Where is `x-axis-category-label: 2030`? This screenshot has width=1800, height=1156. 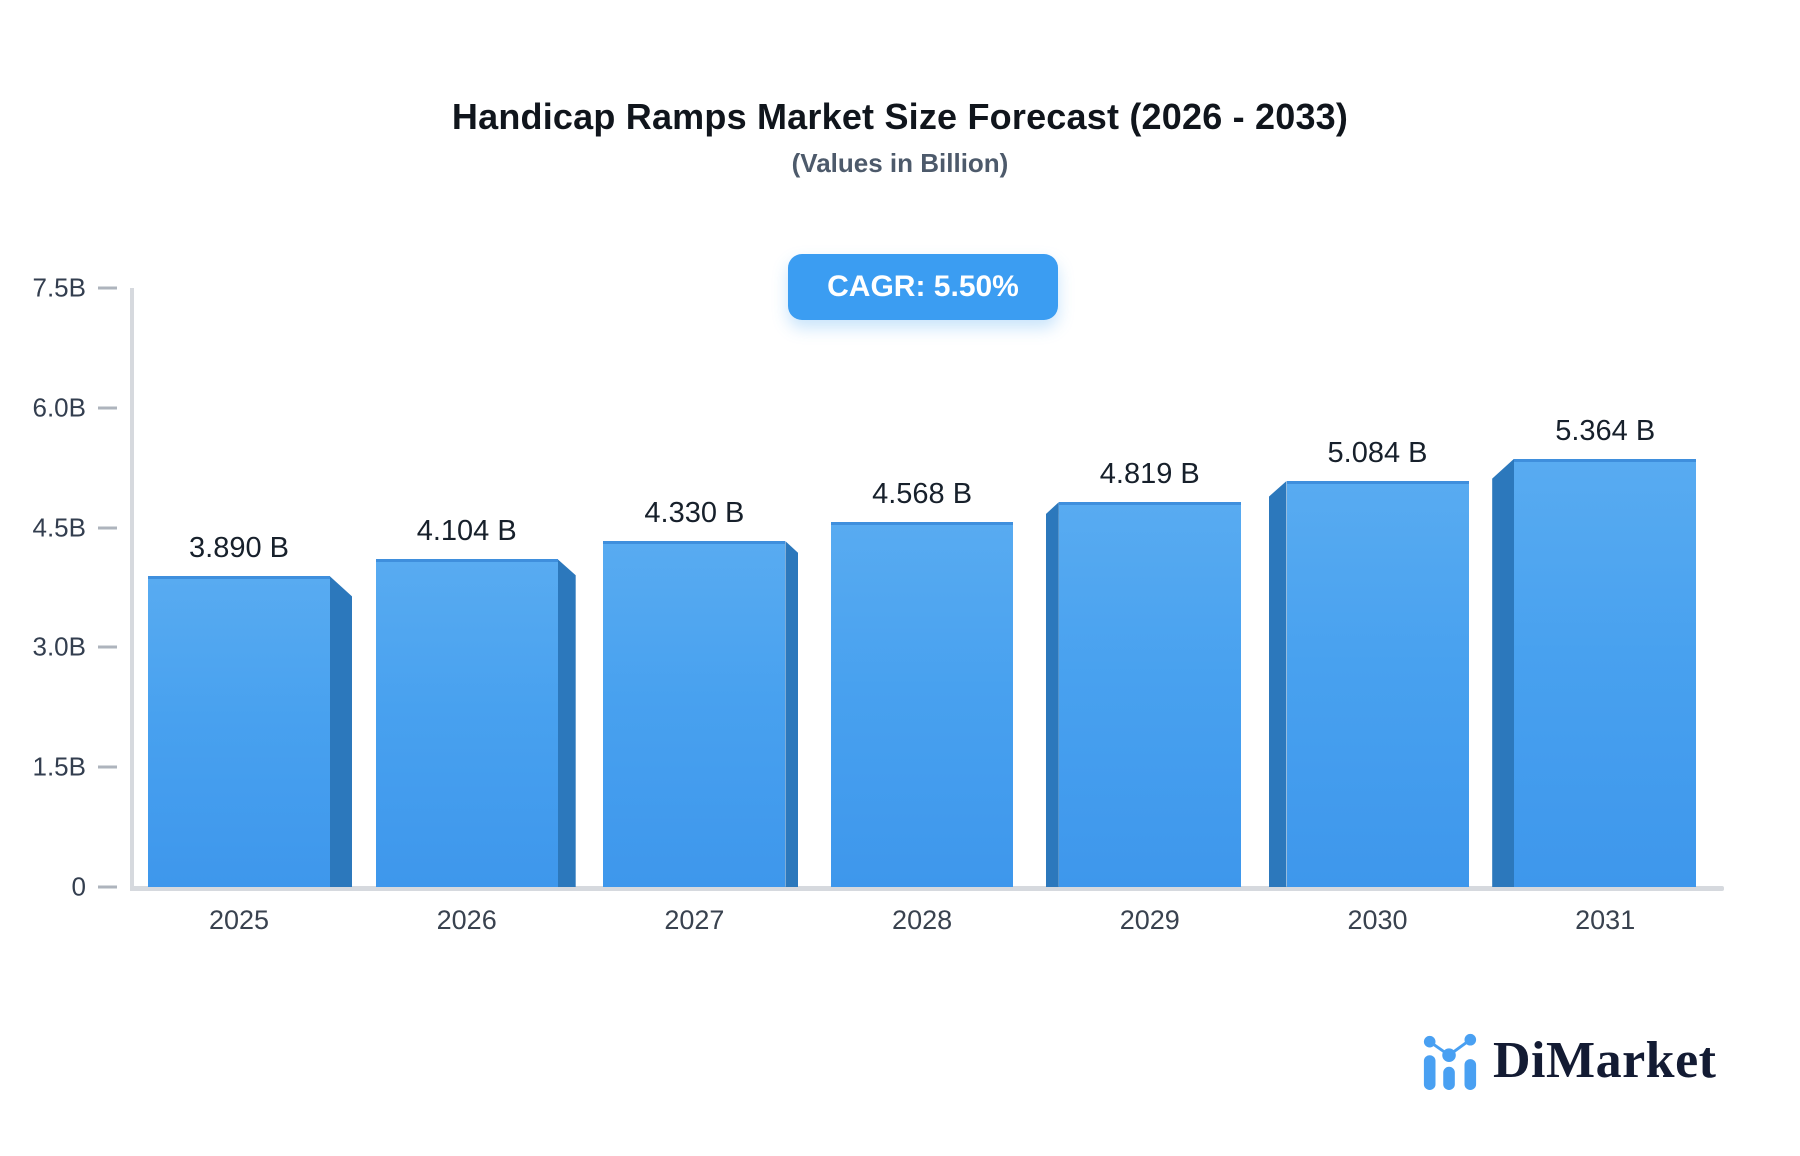
x-axis-category-label: 2030 is located at coordinates (1377, 920).